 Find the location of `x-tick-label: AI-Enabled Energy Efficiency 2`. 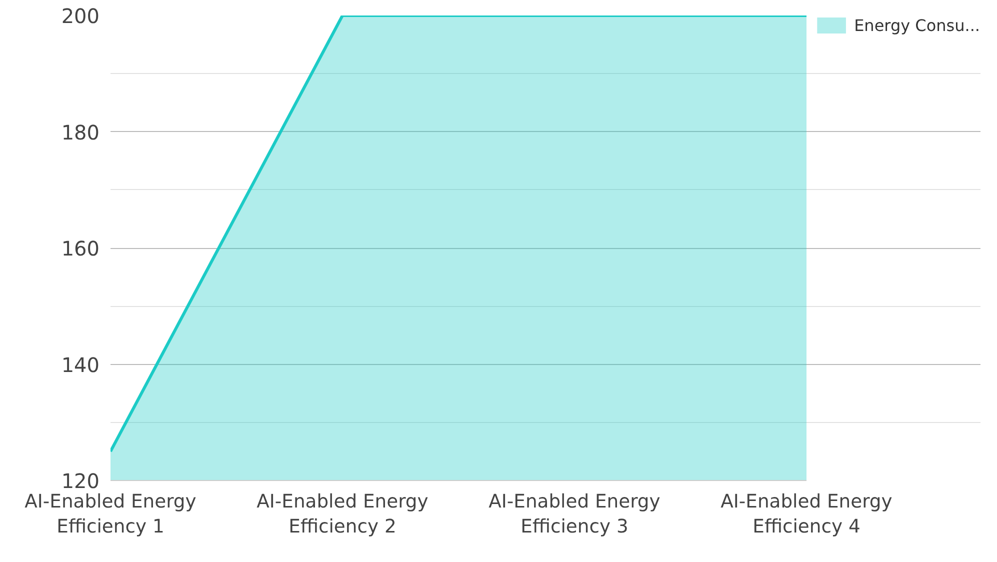

x-tick-label: AI-Enabled Energy Efficiency 2 is located at coordinates (342, 515).